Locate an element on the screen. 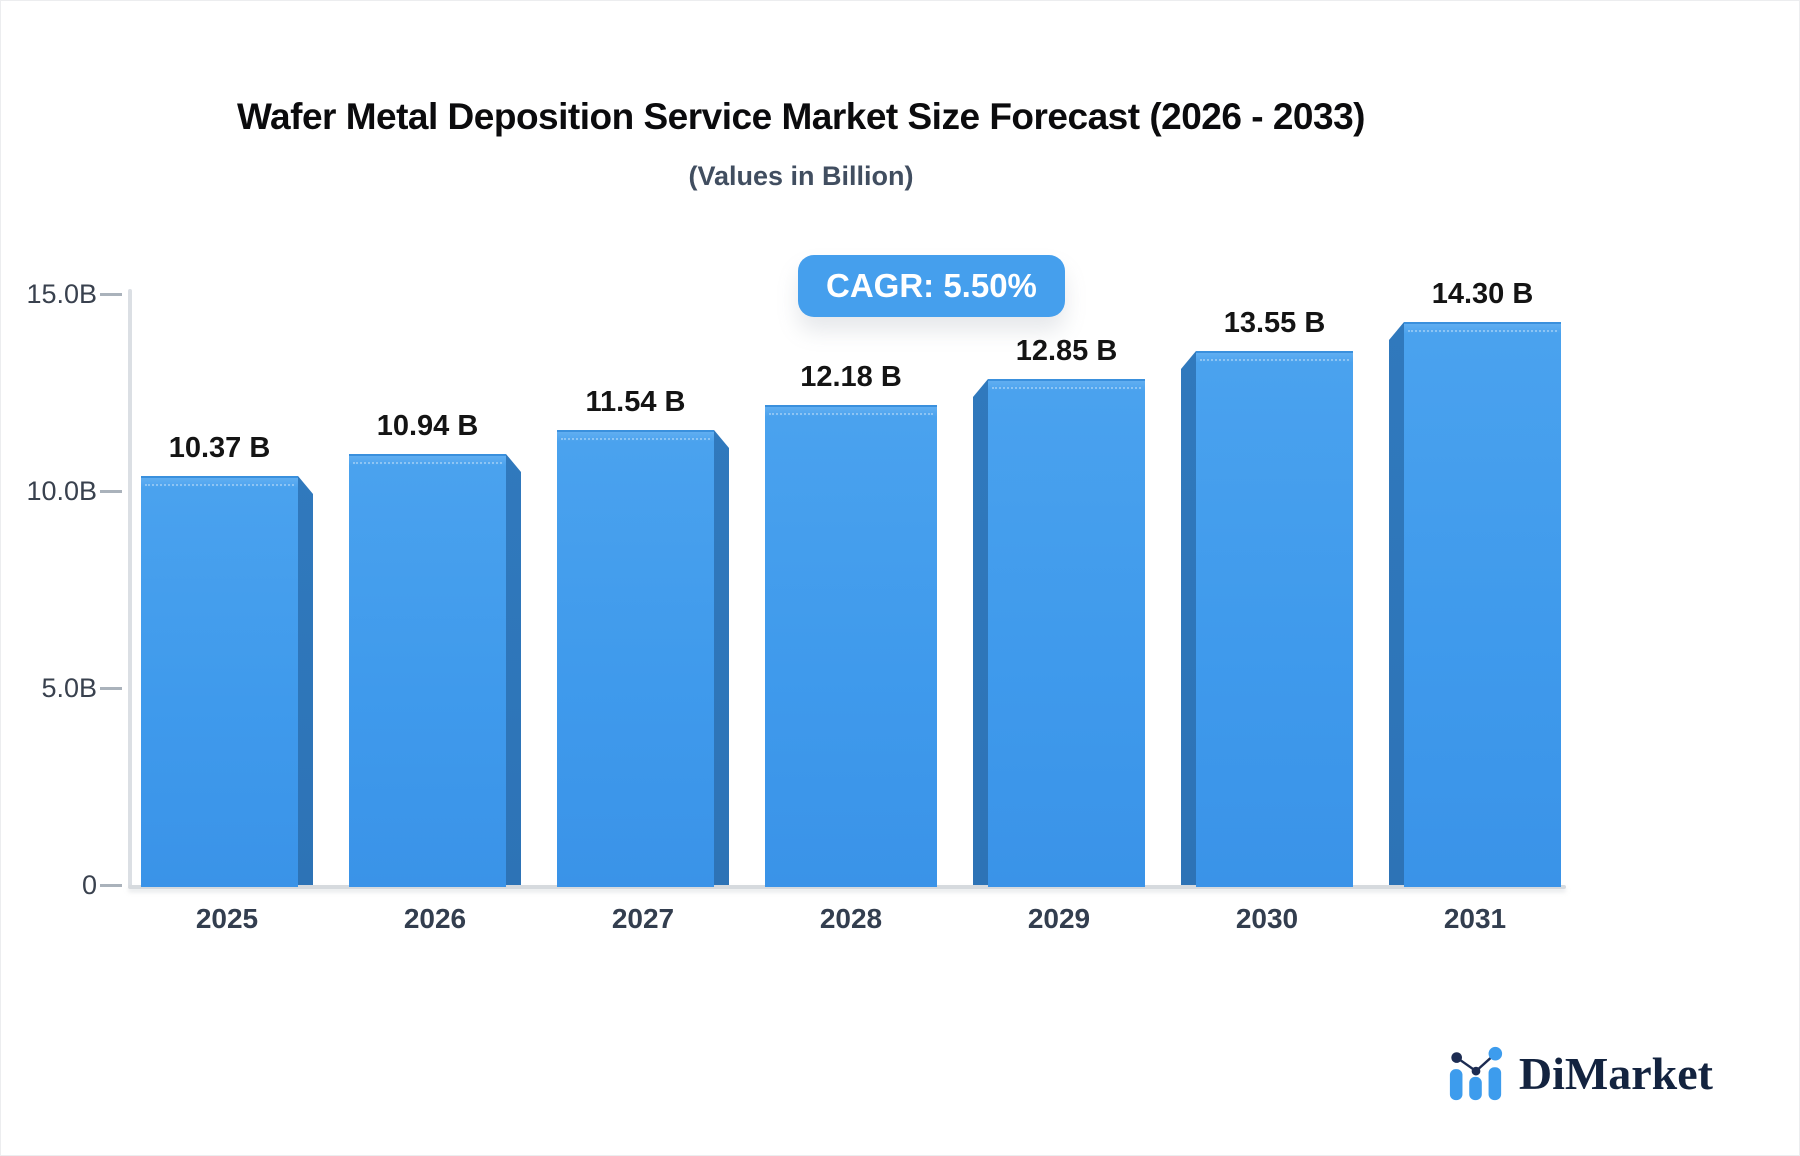 The width and height of the screenshot is (1800, 1156). bar-value-label: 13.55 B is located at coordinates (1274, 323).